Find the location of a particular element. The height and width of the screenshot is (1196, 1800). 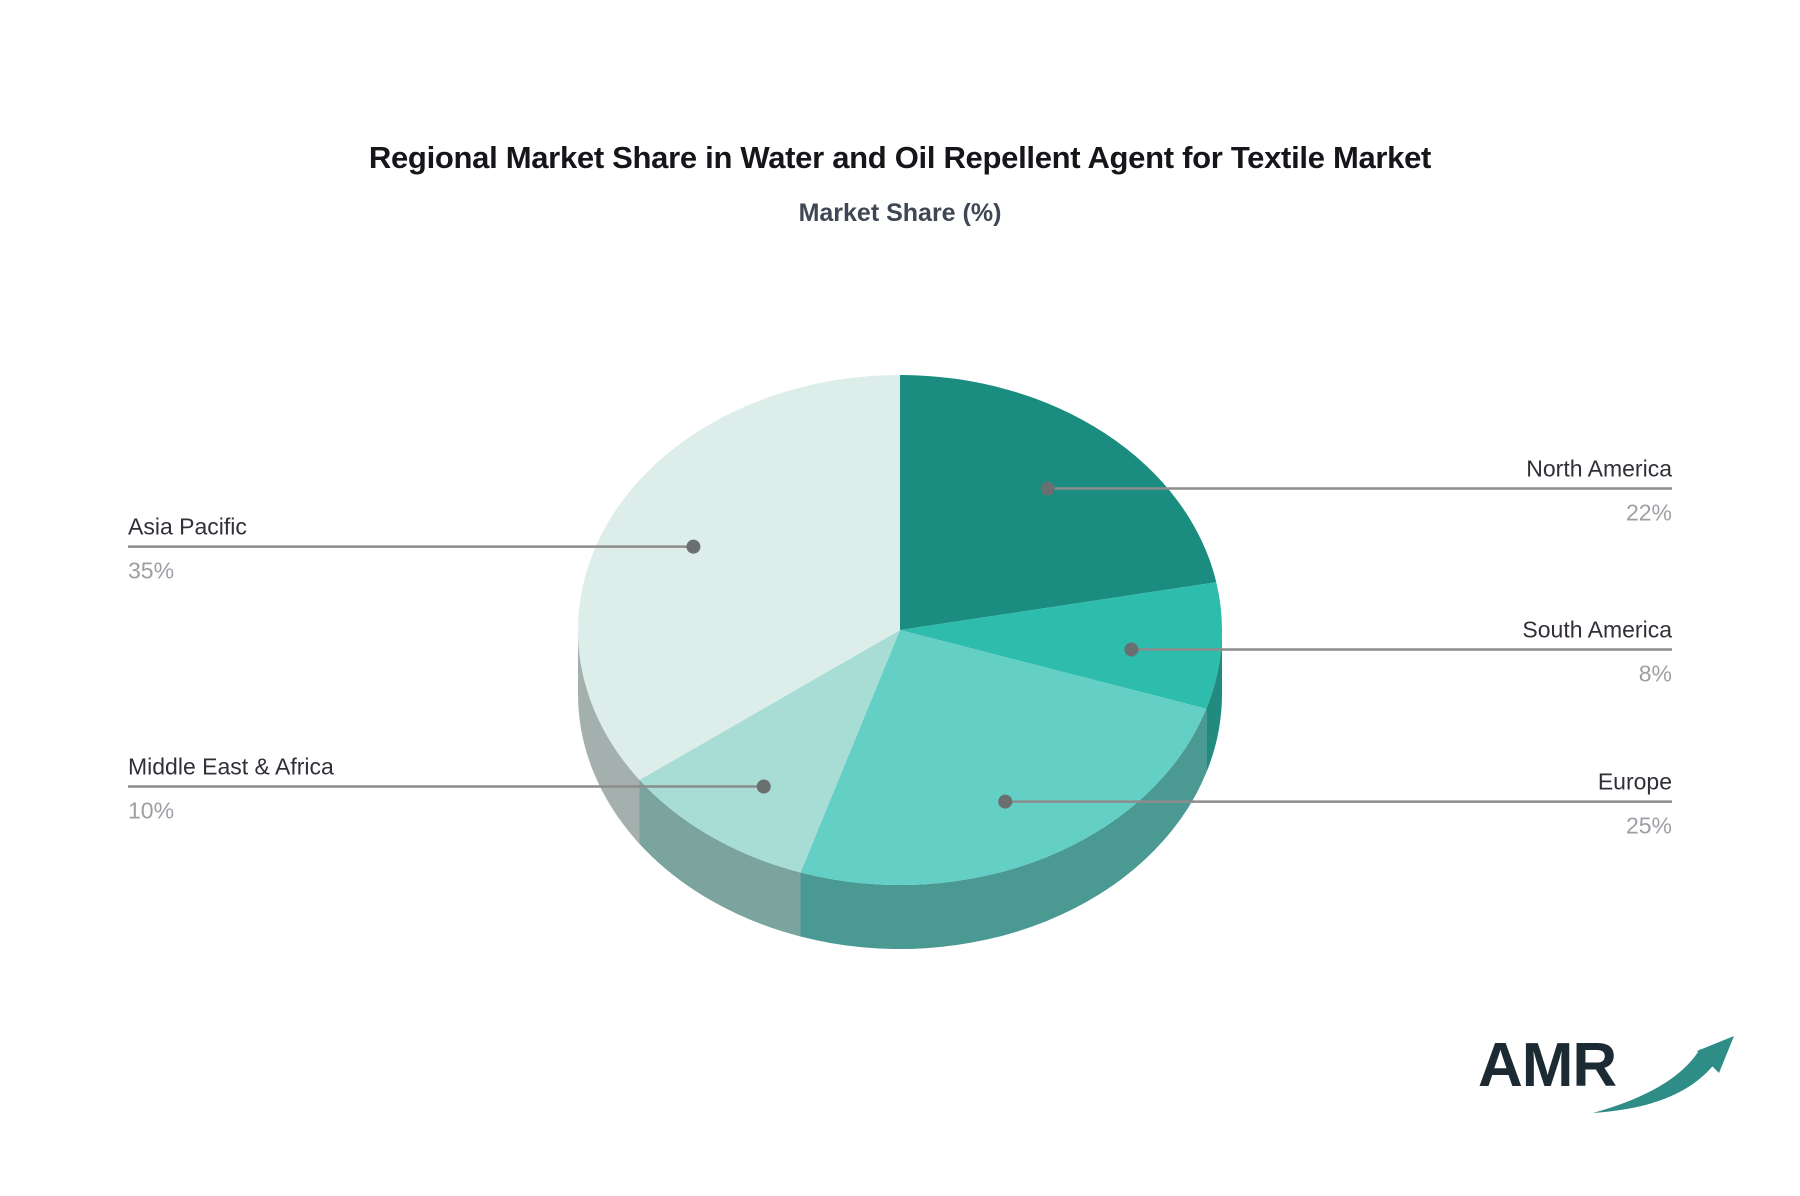

slice-percent-south-america: 8% is located at coordinates (1655, 674).